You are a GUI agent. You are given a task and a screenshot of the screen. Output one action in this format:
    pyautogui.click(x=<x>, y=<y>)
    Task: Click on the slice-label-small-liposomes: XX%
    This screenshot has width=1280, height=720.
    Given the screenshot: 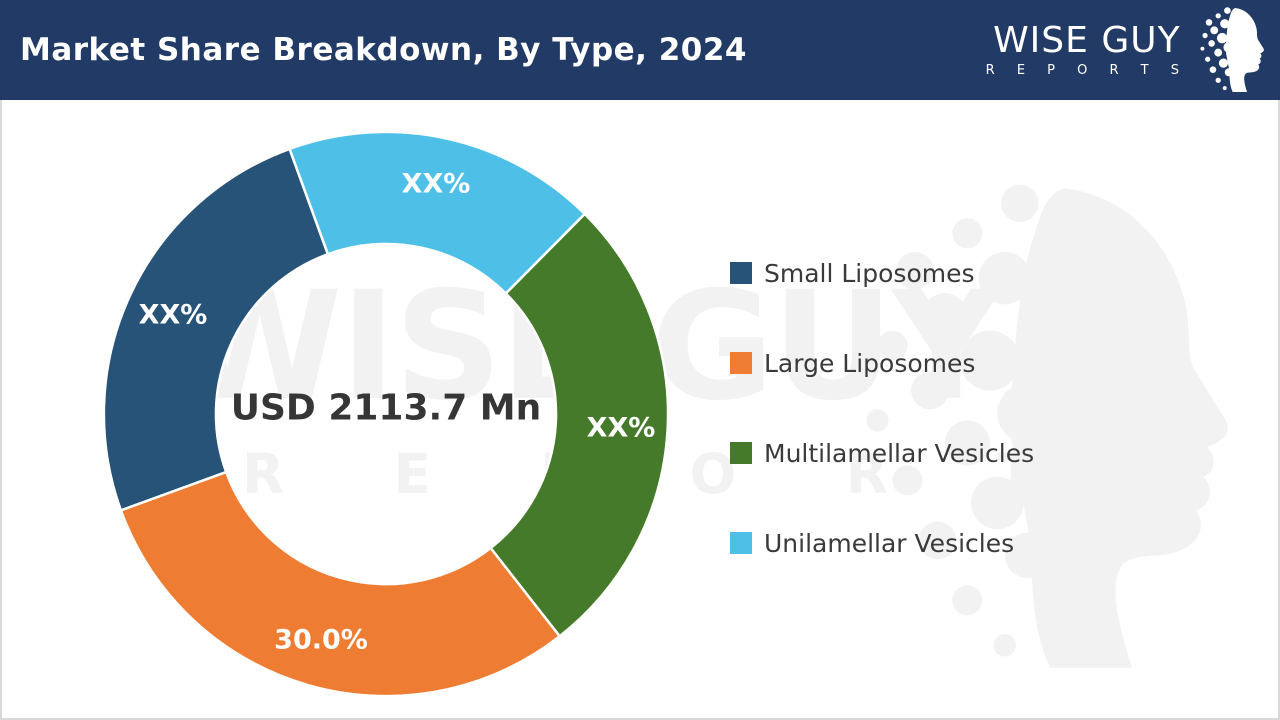 What is the action you would take?
    pyautogui.click(x=173, y=315)
    